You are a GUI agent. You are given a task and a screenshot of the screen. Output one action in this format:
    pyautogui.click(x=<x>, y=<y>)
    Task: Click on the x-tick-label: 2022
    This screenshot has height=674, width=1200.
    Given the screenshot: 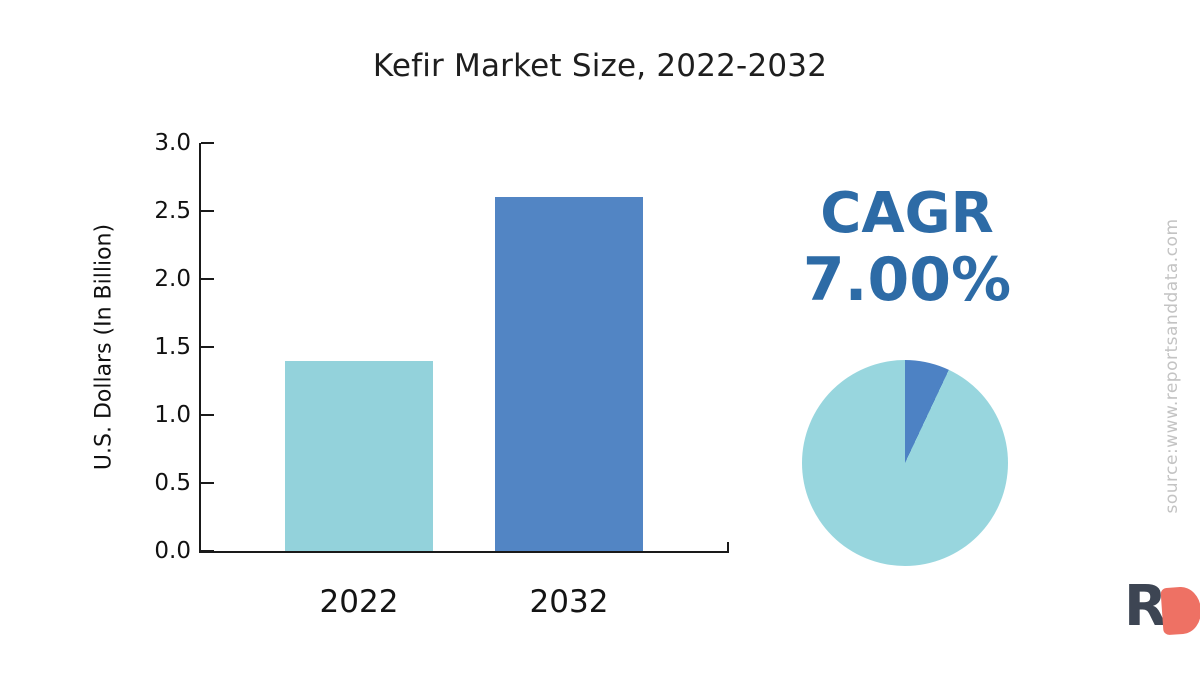 What is the action you would take?
    pyautogui.click(x=359, y=602)
    